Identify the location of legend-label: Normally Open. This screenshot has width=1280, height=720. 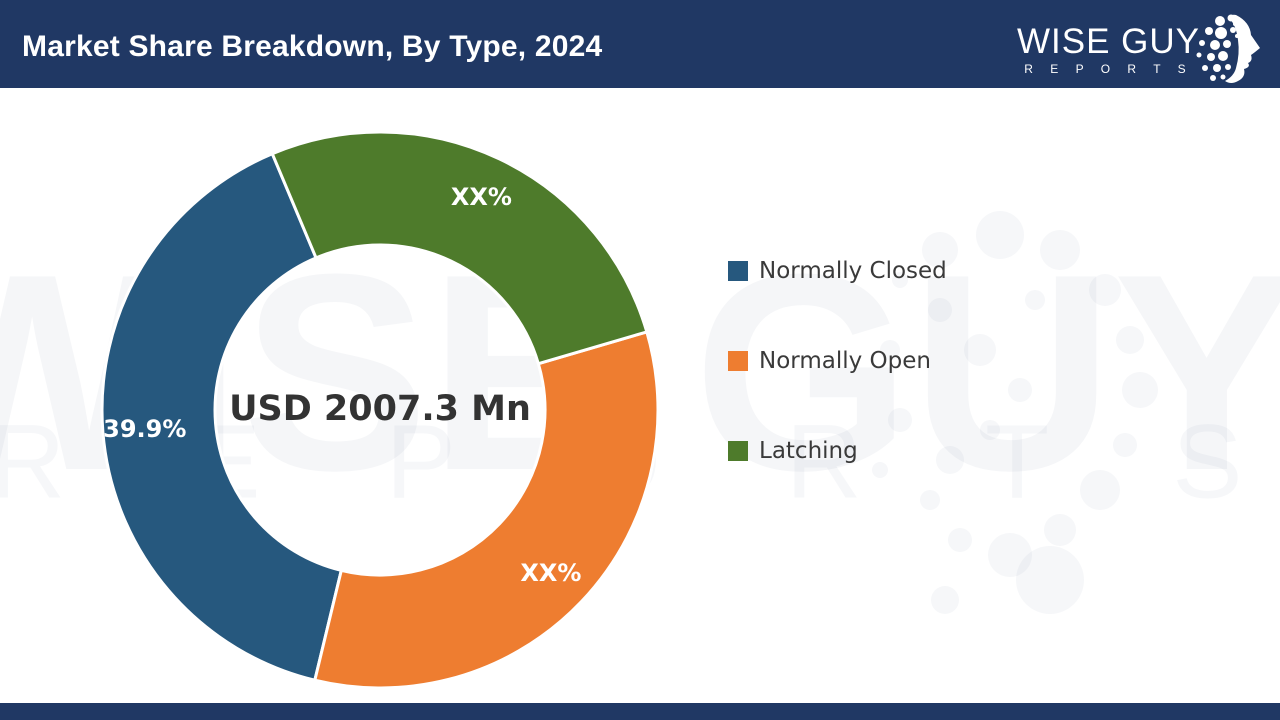
(845, 361).